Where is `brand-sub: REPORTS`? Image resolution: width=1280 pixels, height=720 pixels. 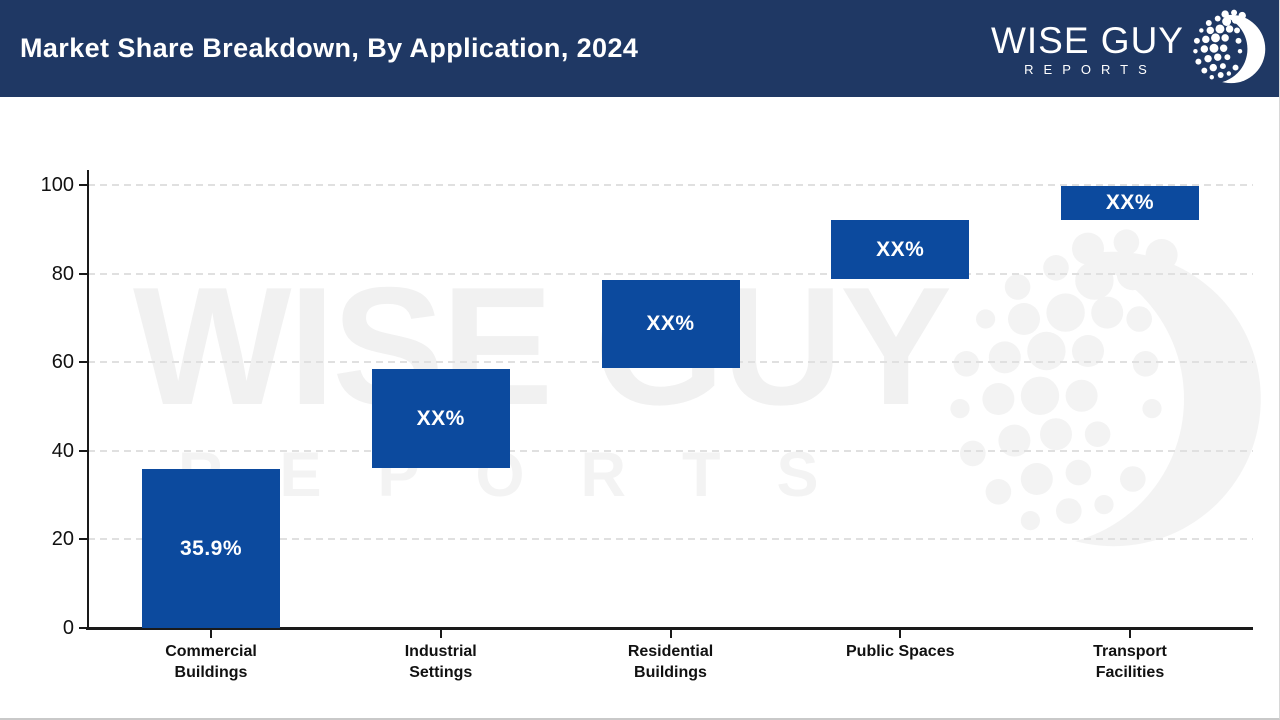
brand-sub: REPORTS is located at coordinates (1090, 69).